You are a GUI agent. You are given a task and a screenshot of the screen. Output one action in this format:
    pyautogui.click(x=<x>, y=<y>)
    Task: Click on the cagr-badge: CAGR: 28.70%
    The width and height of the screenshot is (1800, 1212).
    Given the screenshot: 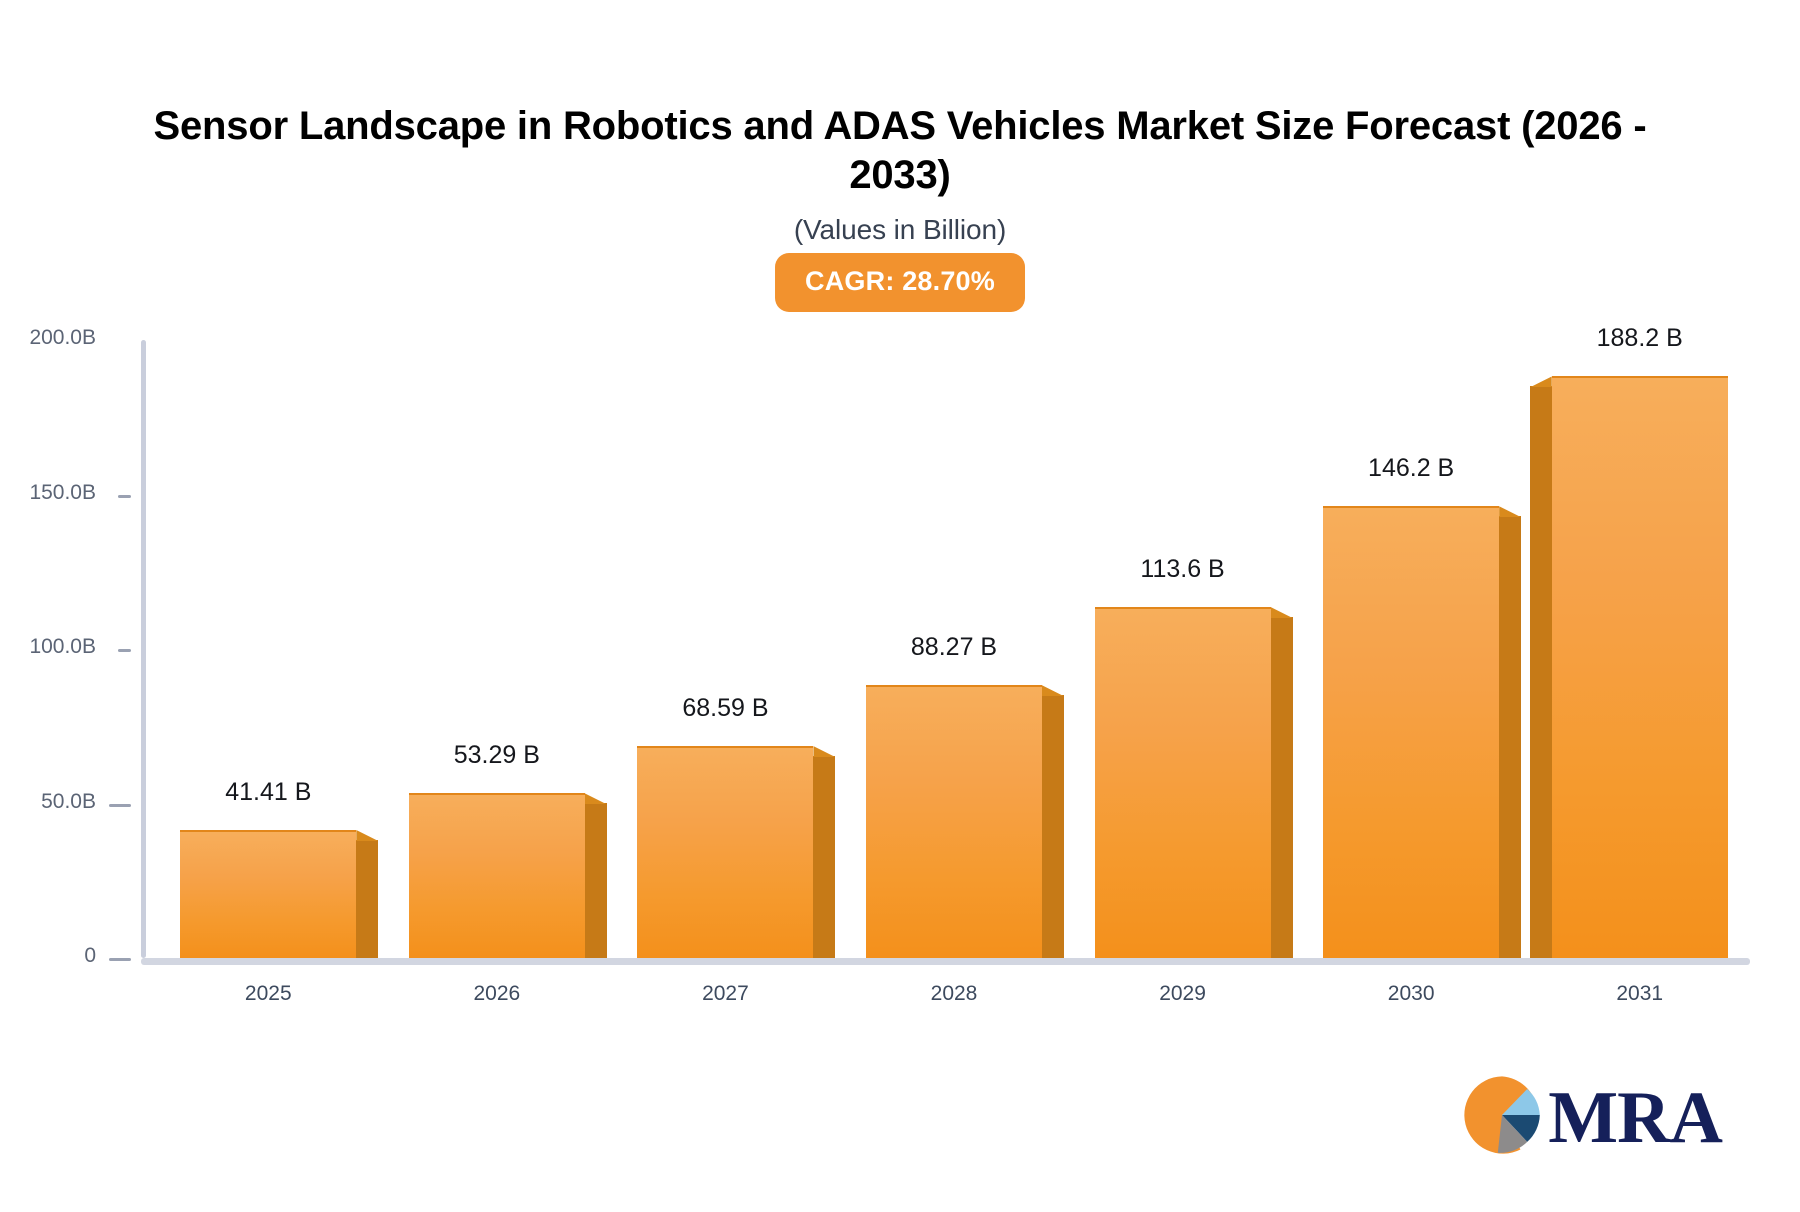 What is the action you would take?
    pyautogui.click(x=900, y=282)
    